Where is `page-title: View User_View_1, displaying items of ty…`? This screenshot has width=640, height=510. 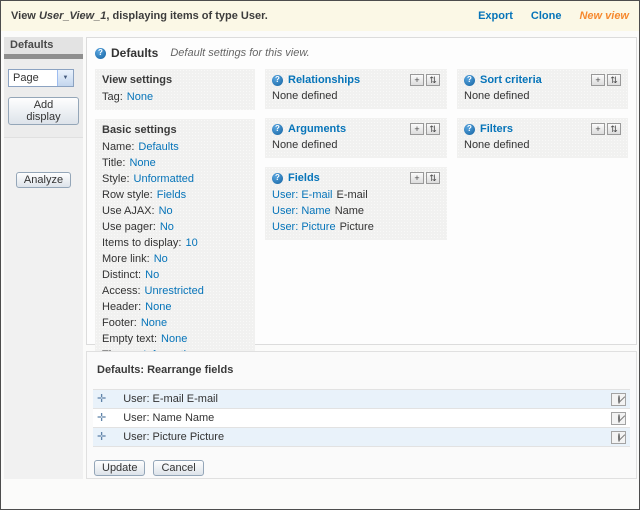
page-title: View User_View_1, displaying items of ty… is located at coordinates (139, 16).